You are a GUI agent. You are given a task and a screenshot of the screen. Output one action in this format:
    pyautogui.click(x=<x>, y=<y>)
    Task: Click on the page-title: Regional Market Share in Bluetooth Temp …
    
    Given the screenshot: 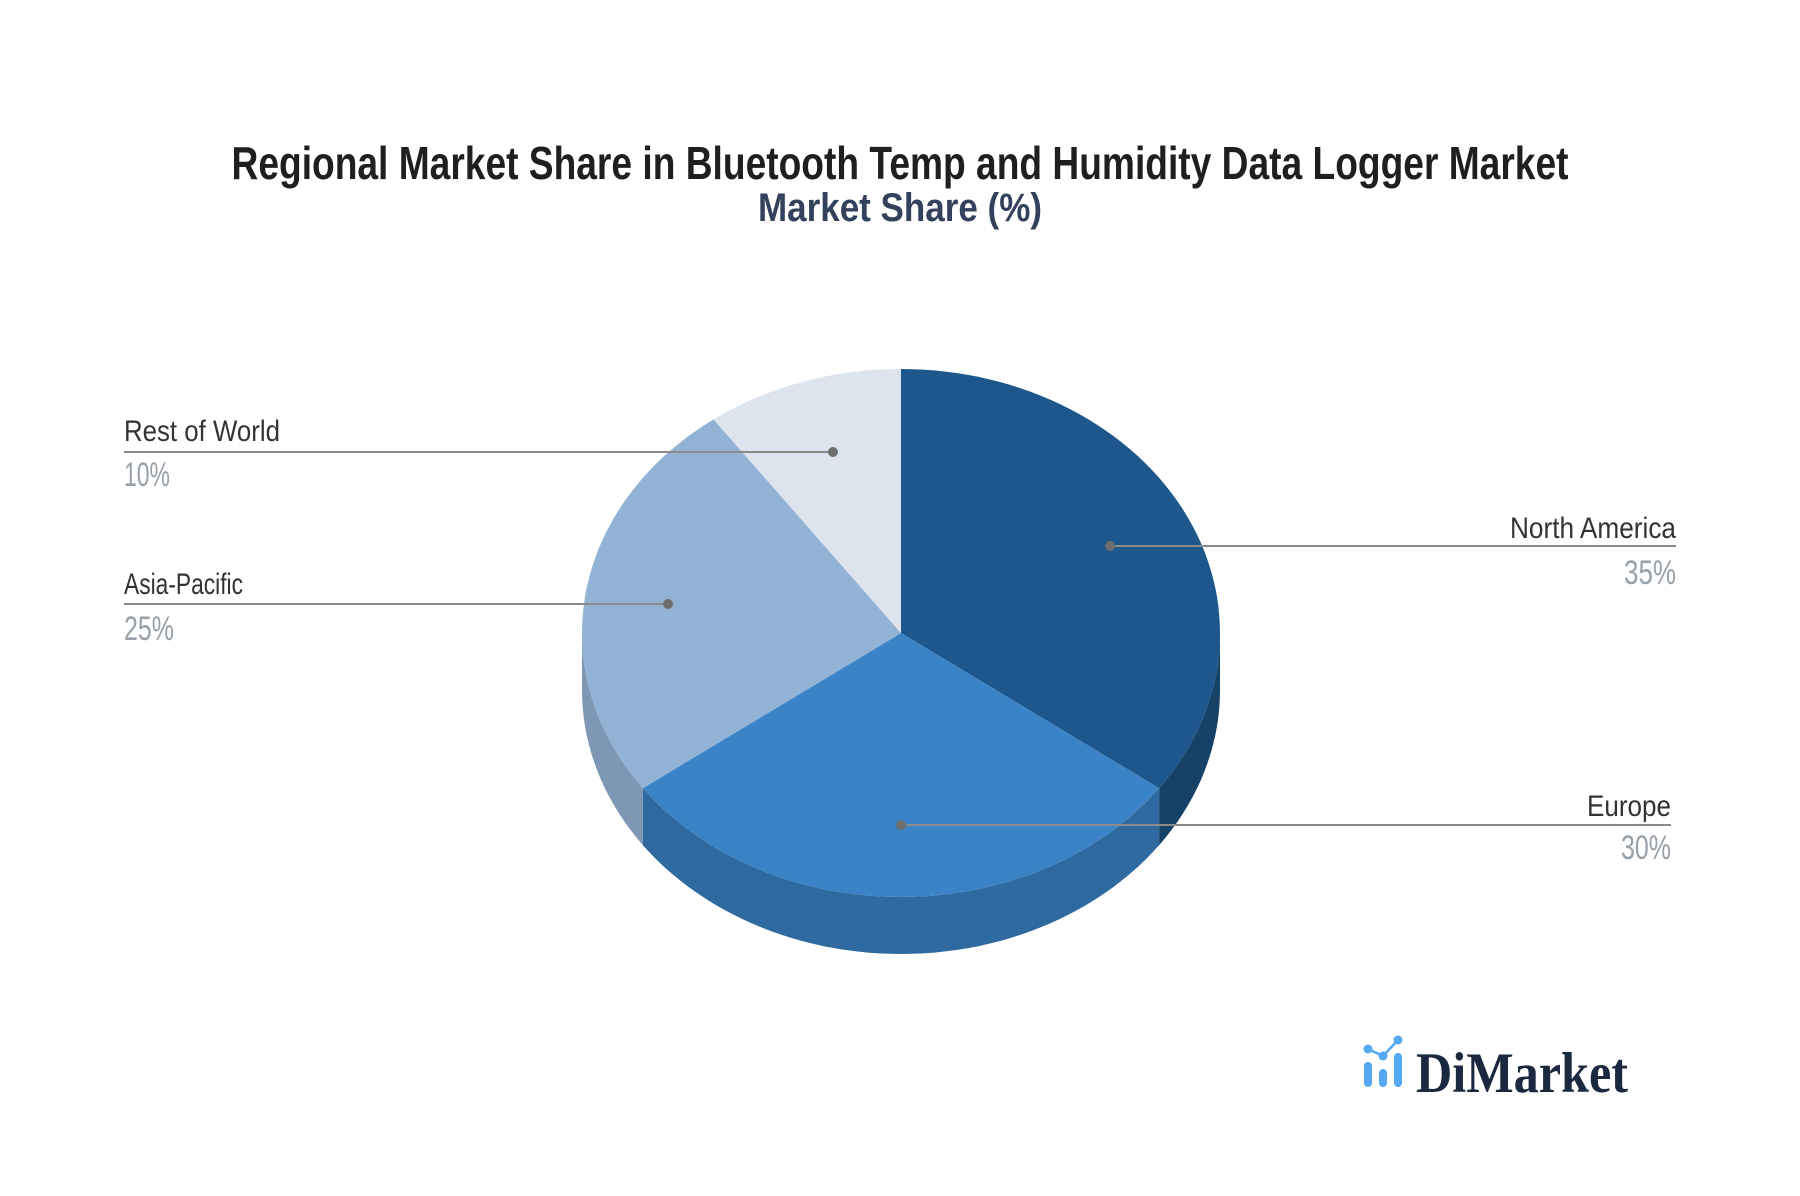 What is the action you would take?
    pyautogui.click(x=900, y=163)
    